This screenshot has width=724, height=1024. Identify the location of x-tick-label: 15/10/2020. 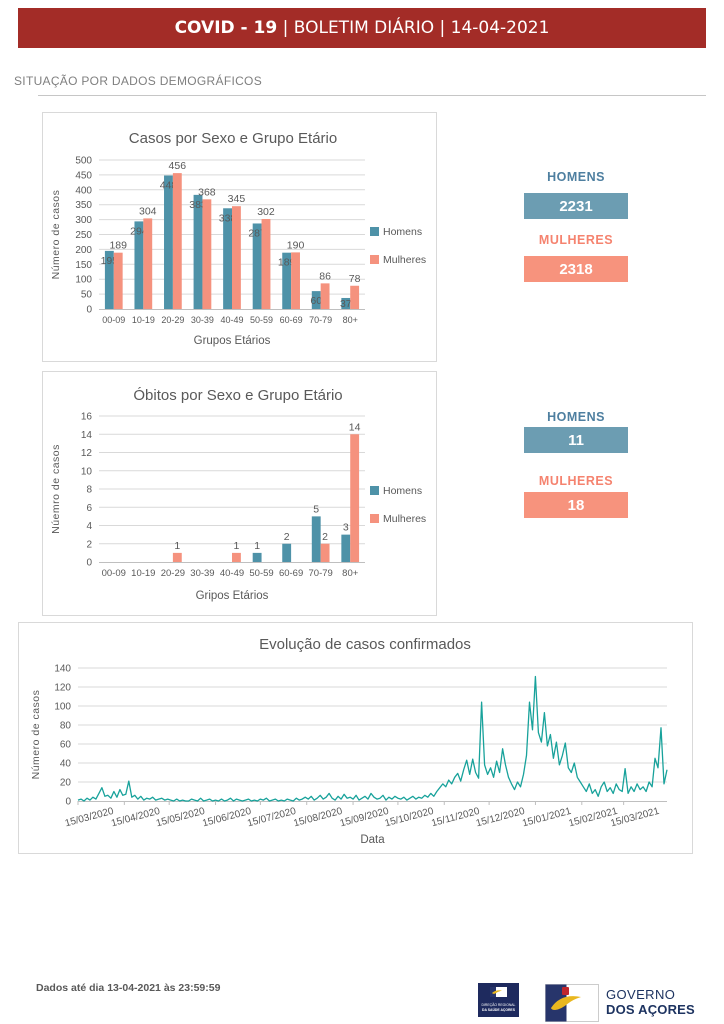
(410, 818).